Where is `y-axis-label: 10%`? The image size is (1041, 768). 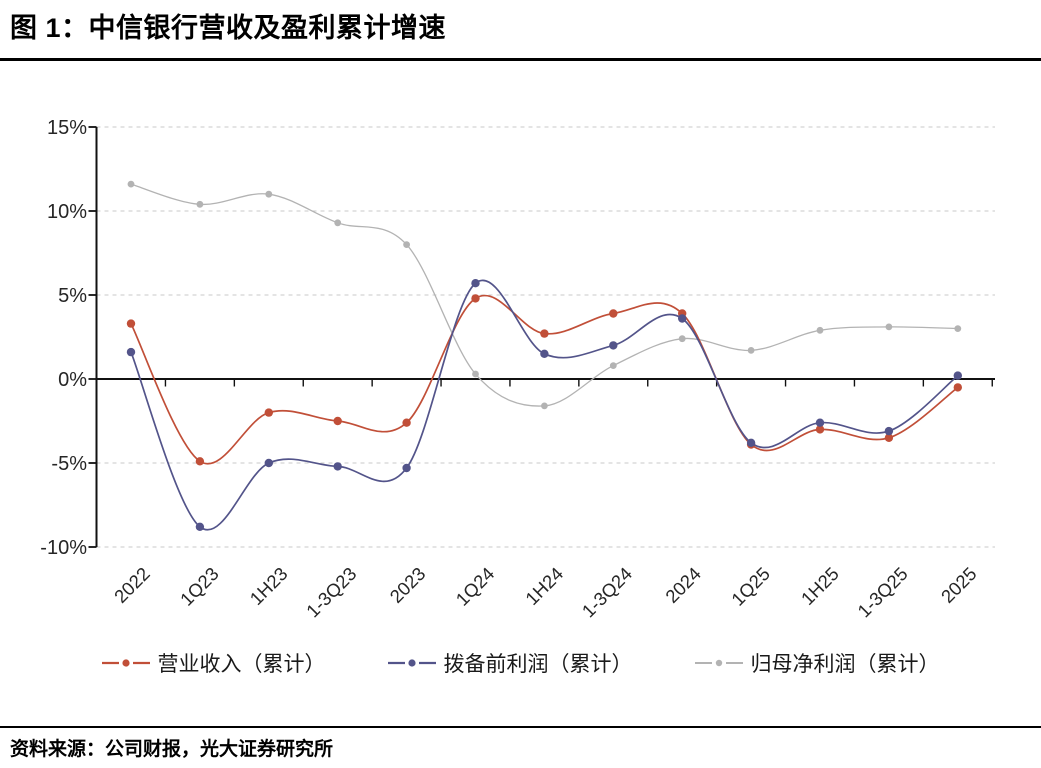 y-axis-label: 10% is located at coordinates (67, 212).